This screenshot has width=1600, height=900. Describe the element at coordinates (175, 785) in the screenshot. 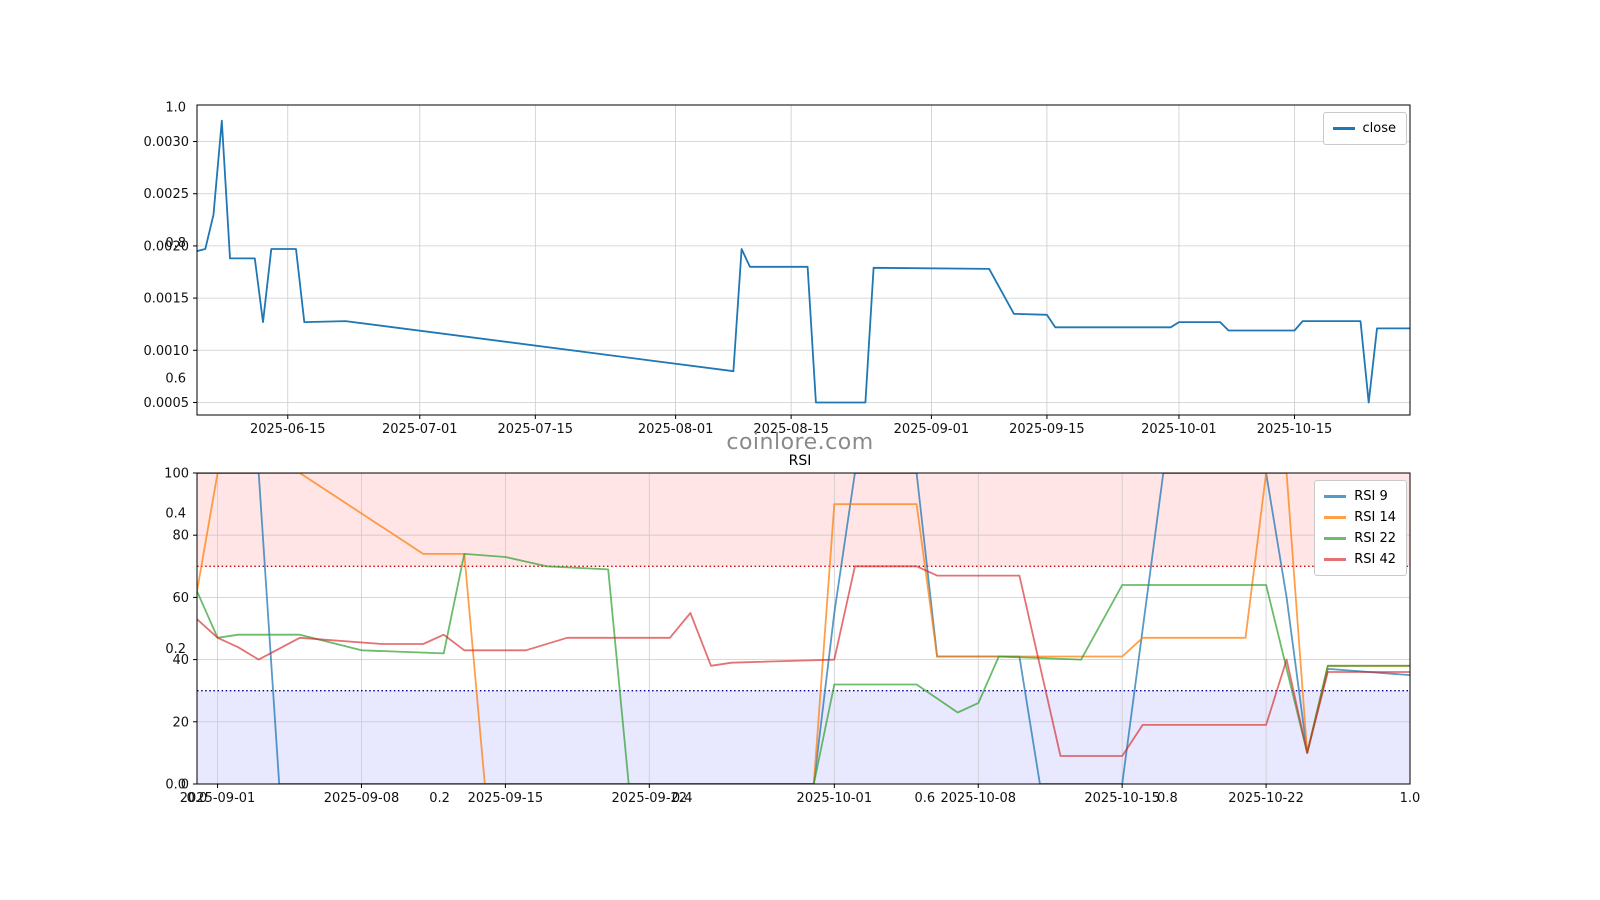

I see `ghost-y-tick-label: 0.0` at that location.